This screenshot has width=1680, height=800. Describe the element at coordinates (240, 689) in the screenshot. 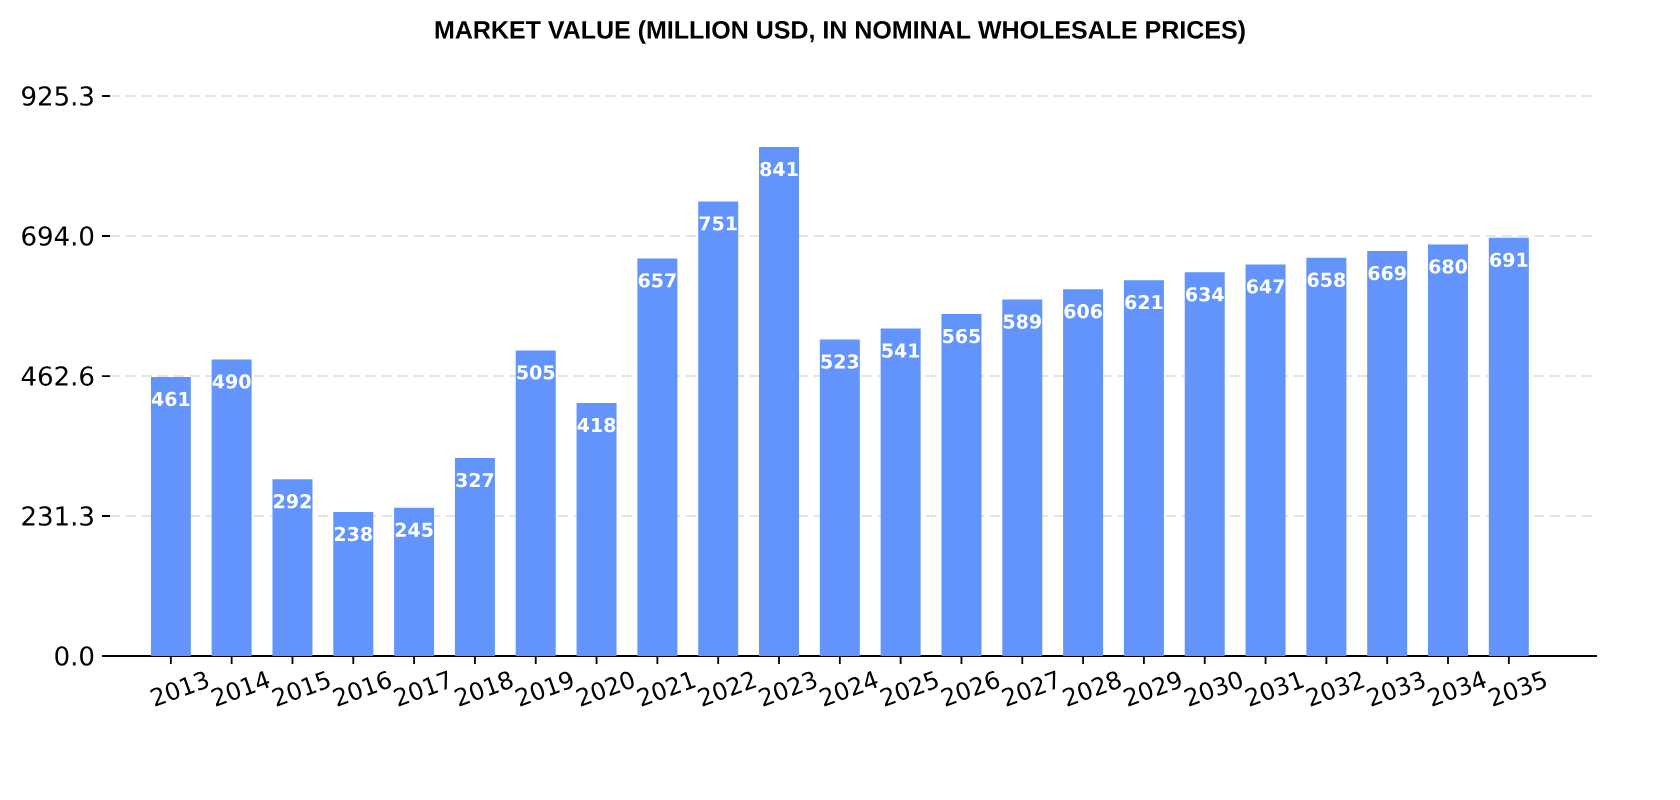

I see `x-tick-label: 2014` at that location.